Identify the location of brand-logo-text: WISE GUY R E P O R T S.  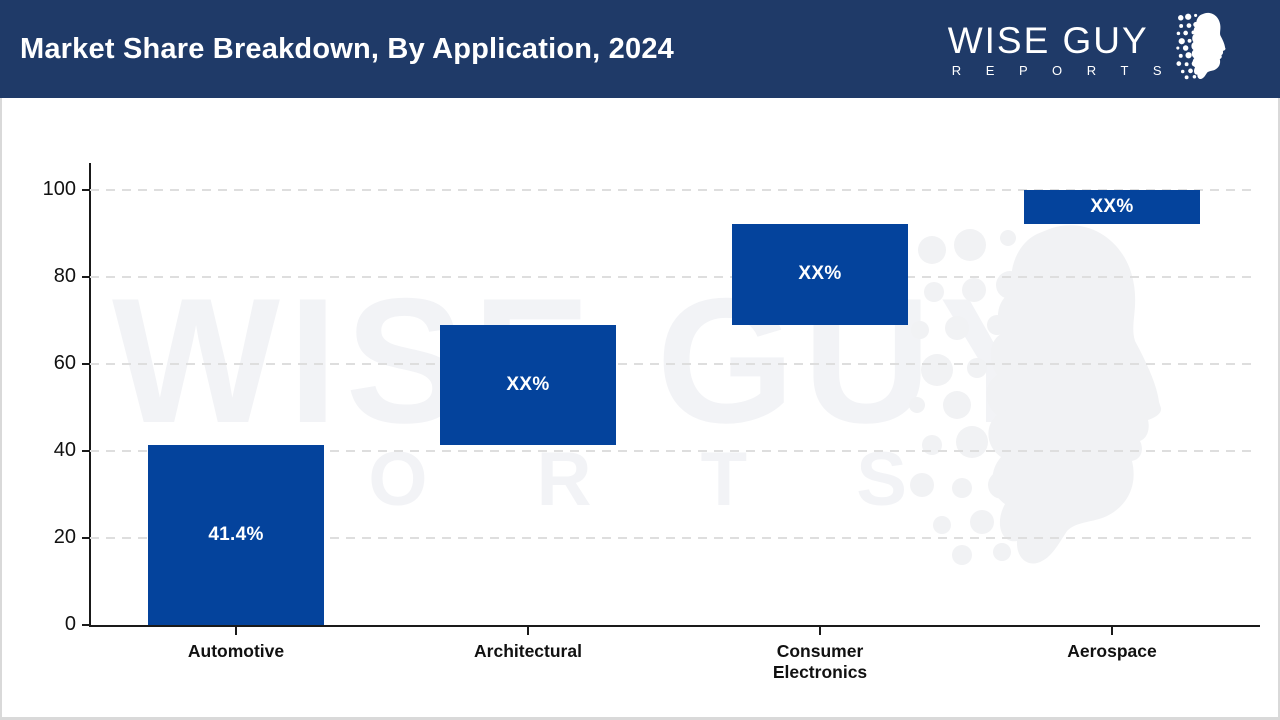
(1060, 49).